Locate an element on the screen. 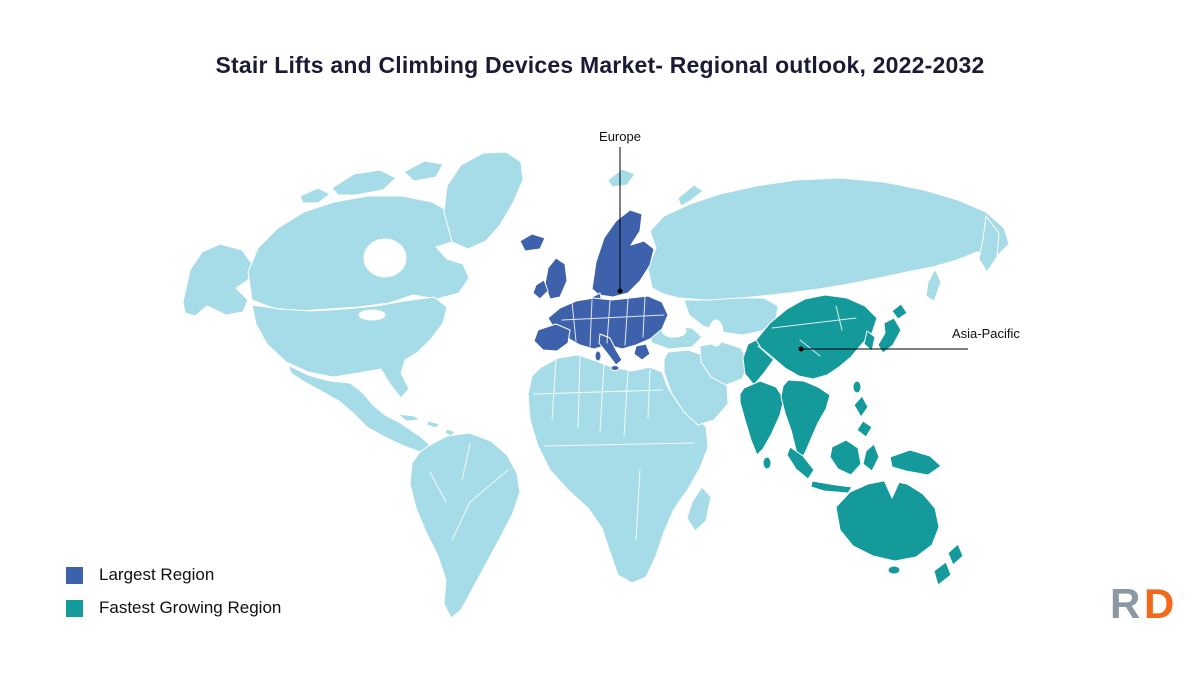 The width and height of the screenshot is (1200, 674). caspian-sea is located at coordinates (716, 333).